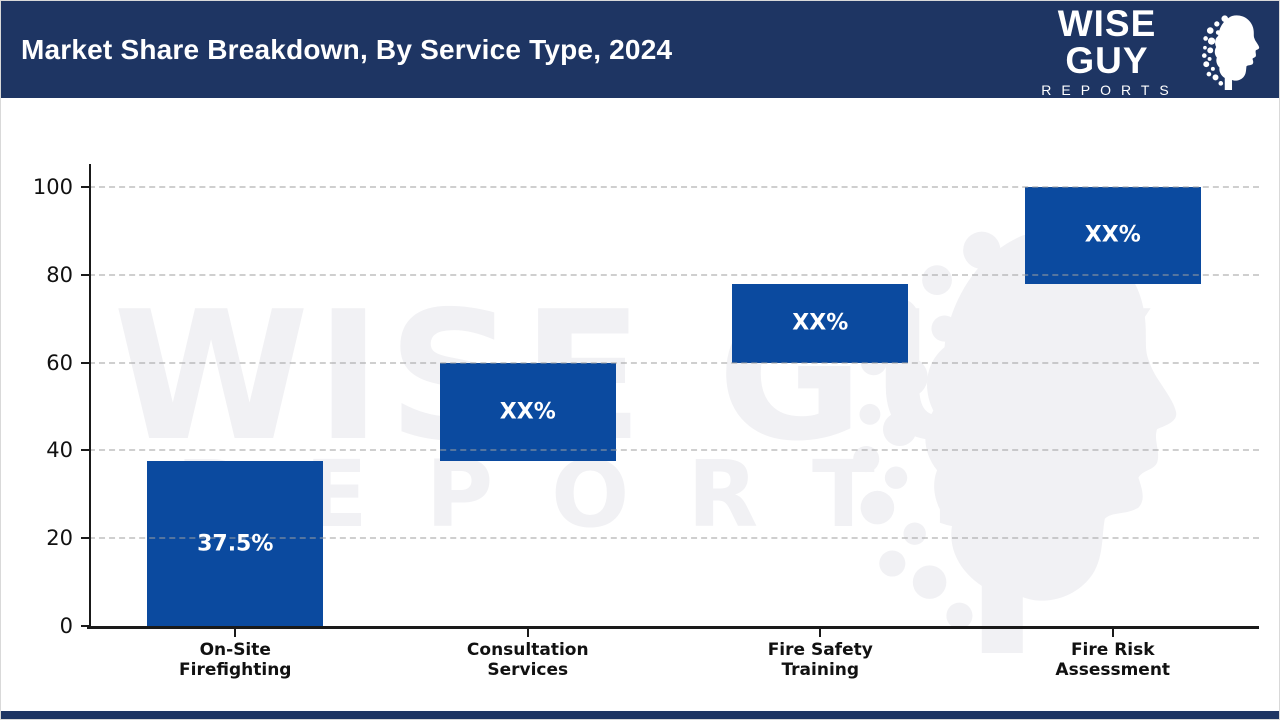 The height and width of the screenshot is (720, 1280). I want to click on y-tick-label-0: 0, so click(66, 626).